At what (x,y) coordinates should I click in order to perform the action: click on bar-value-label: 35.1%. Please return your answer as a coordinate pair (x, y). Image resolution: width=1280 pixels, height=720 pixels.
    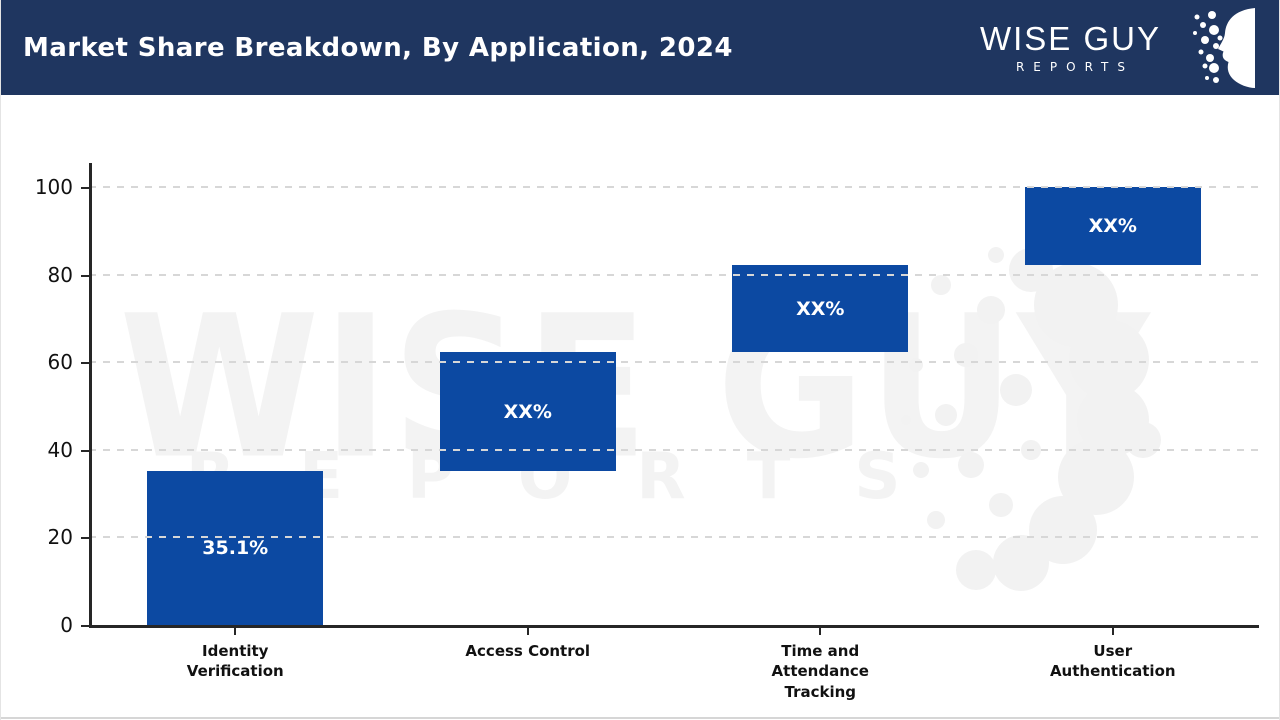
    Looking at the image, I should click on (235, 548).